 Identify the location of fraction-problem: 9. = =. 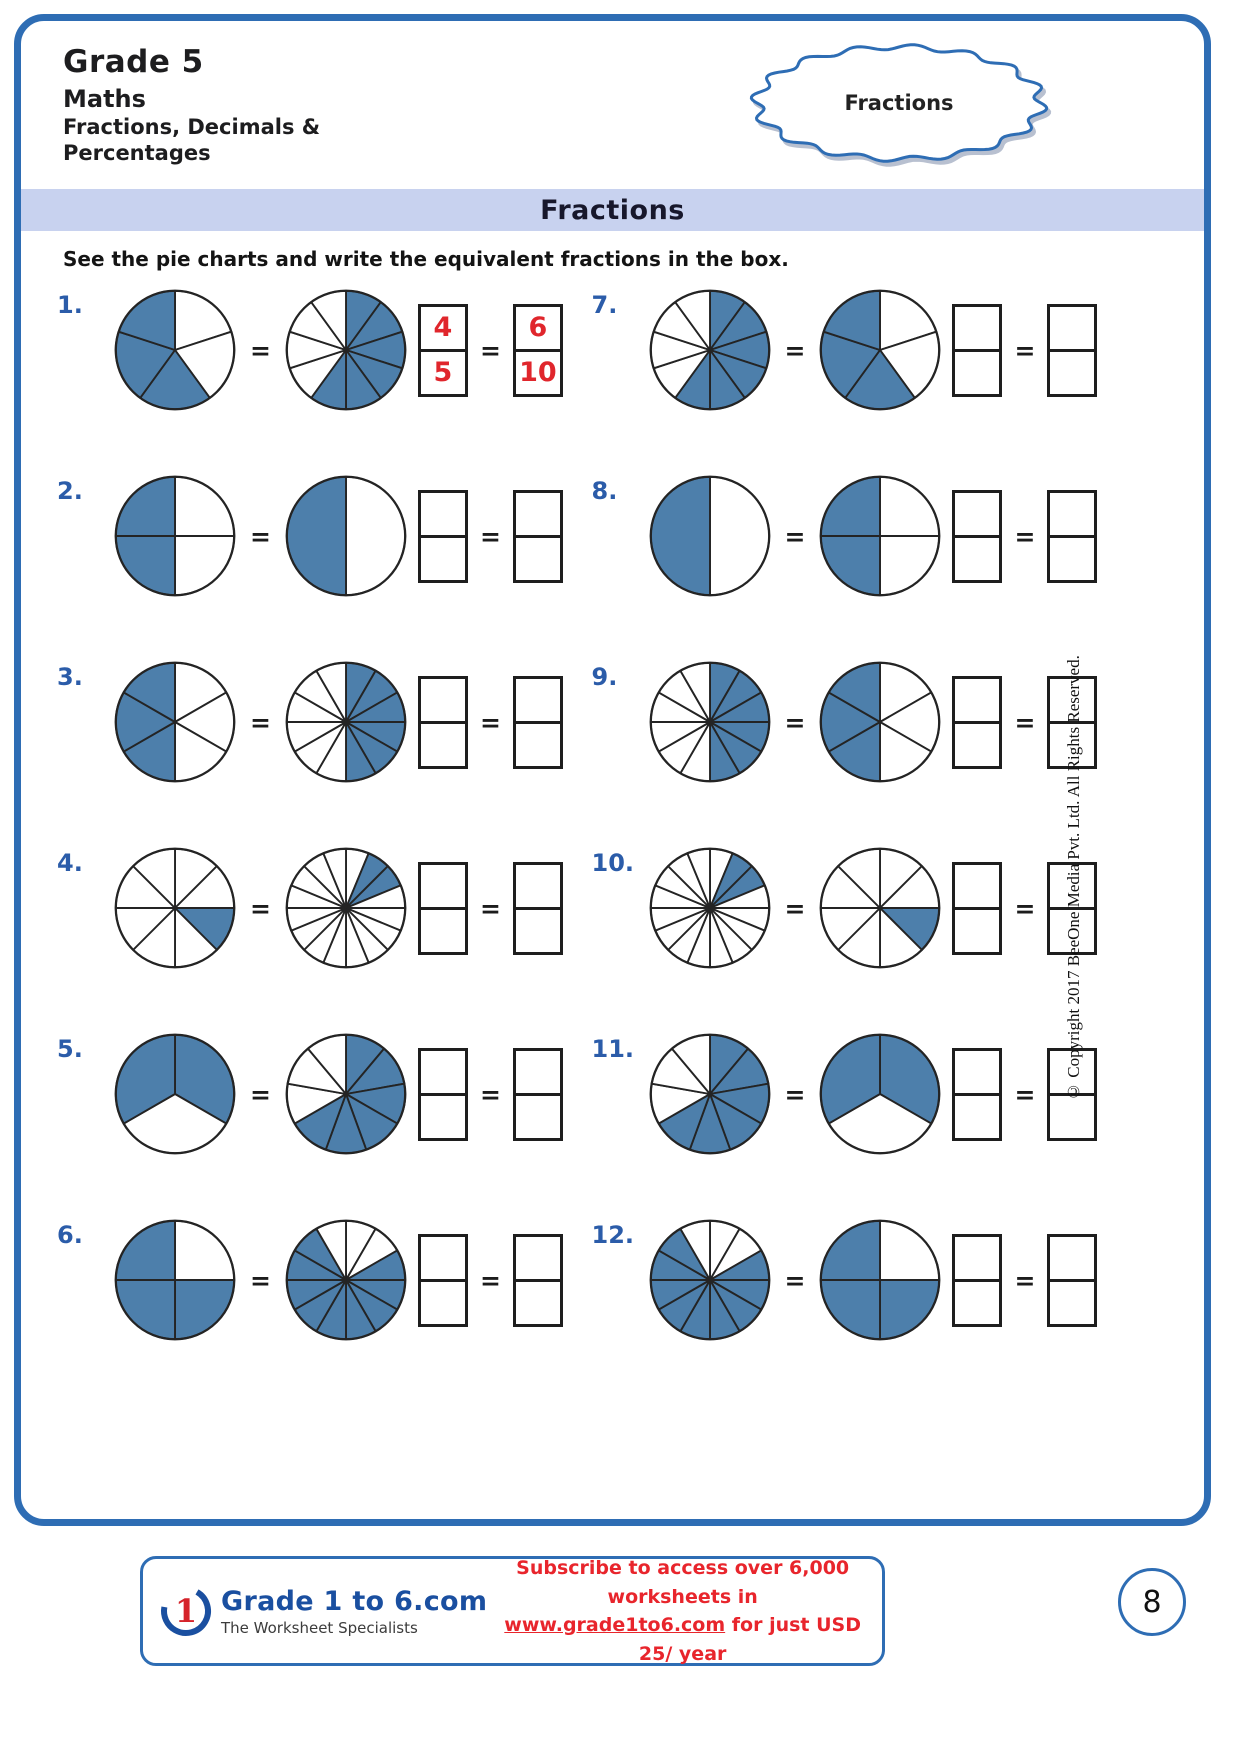
(846, 722).